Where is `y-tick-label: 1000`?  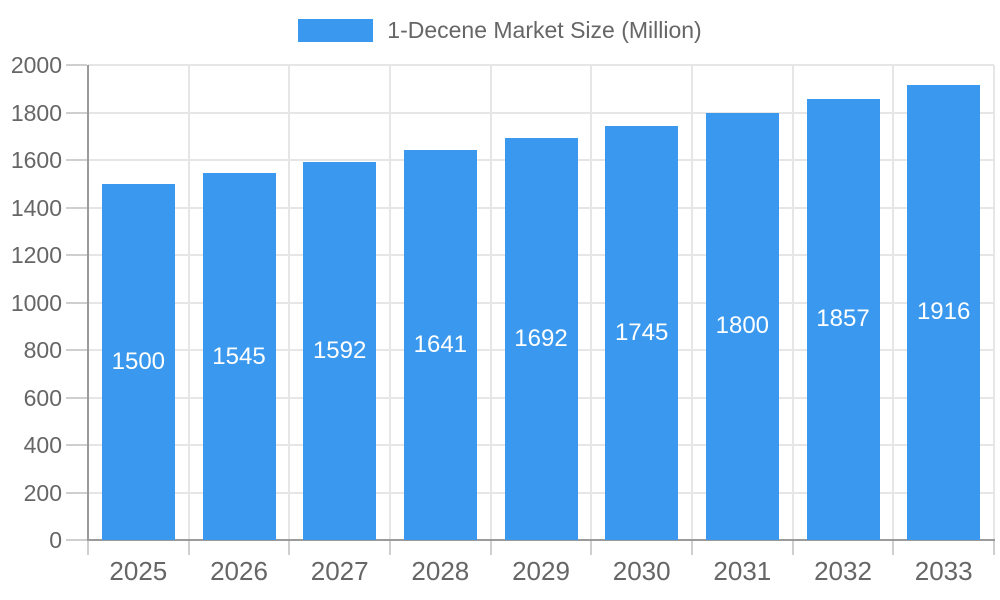 y-tick-label: 1000 is located at coordinates (36, 302).